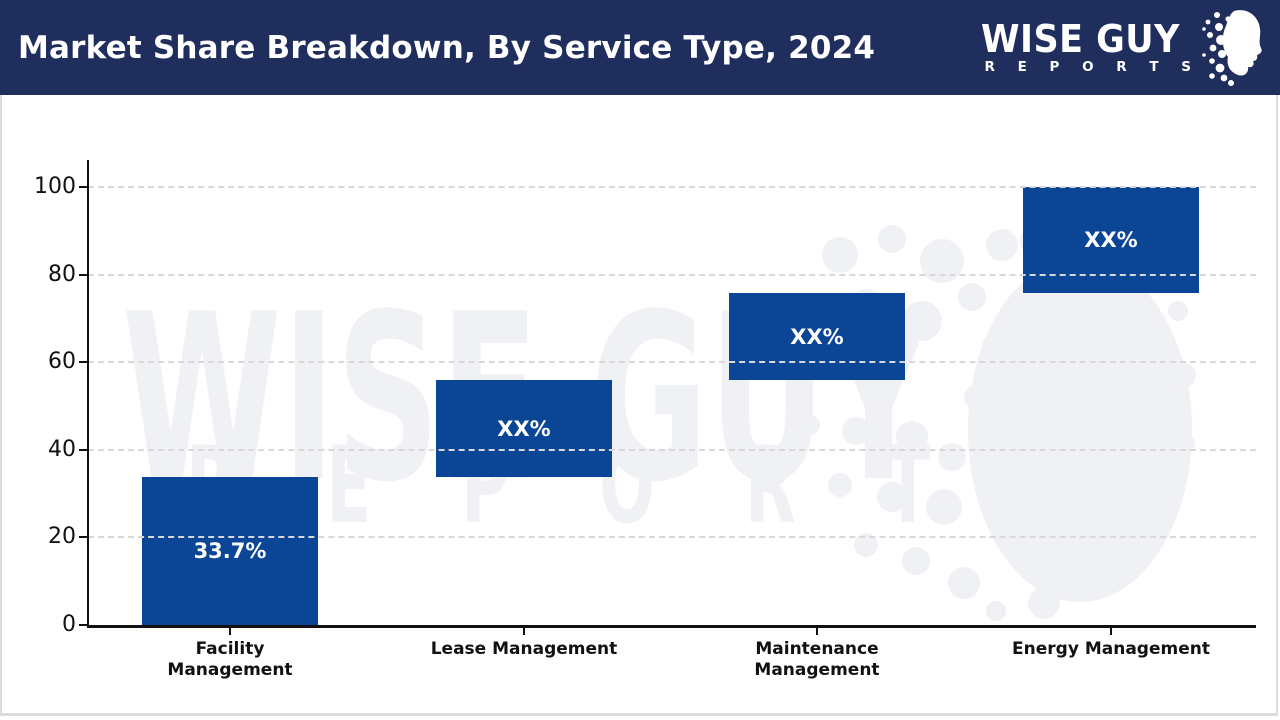  I want to click on logo-wordmark-main: WISE GUY, so click(1081, 39).